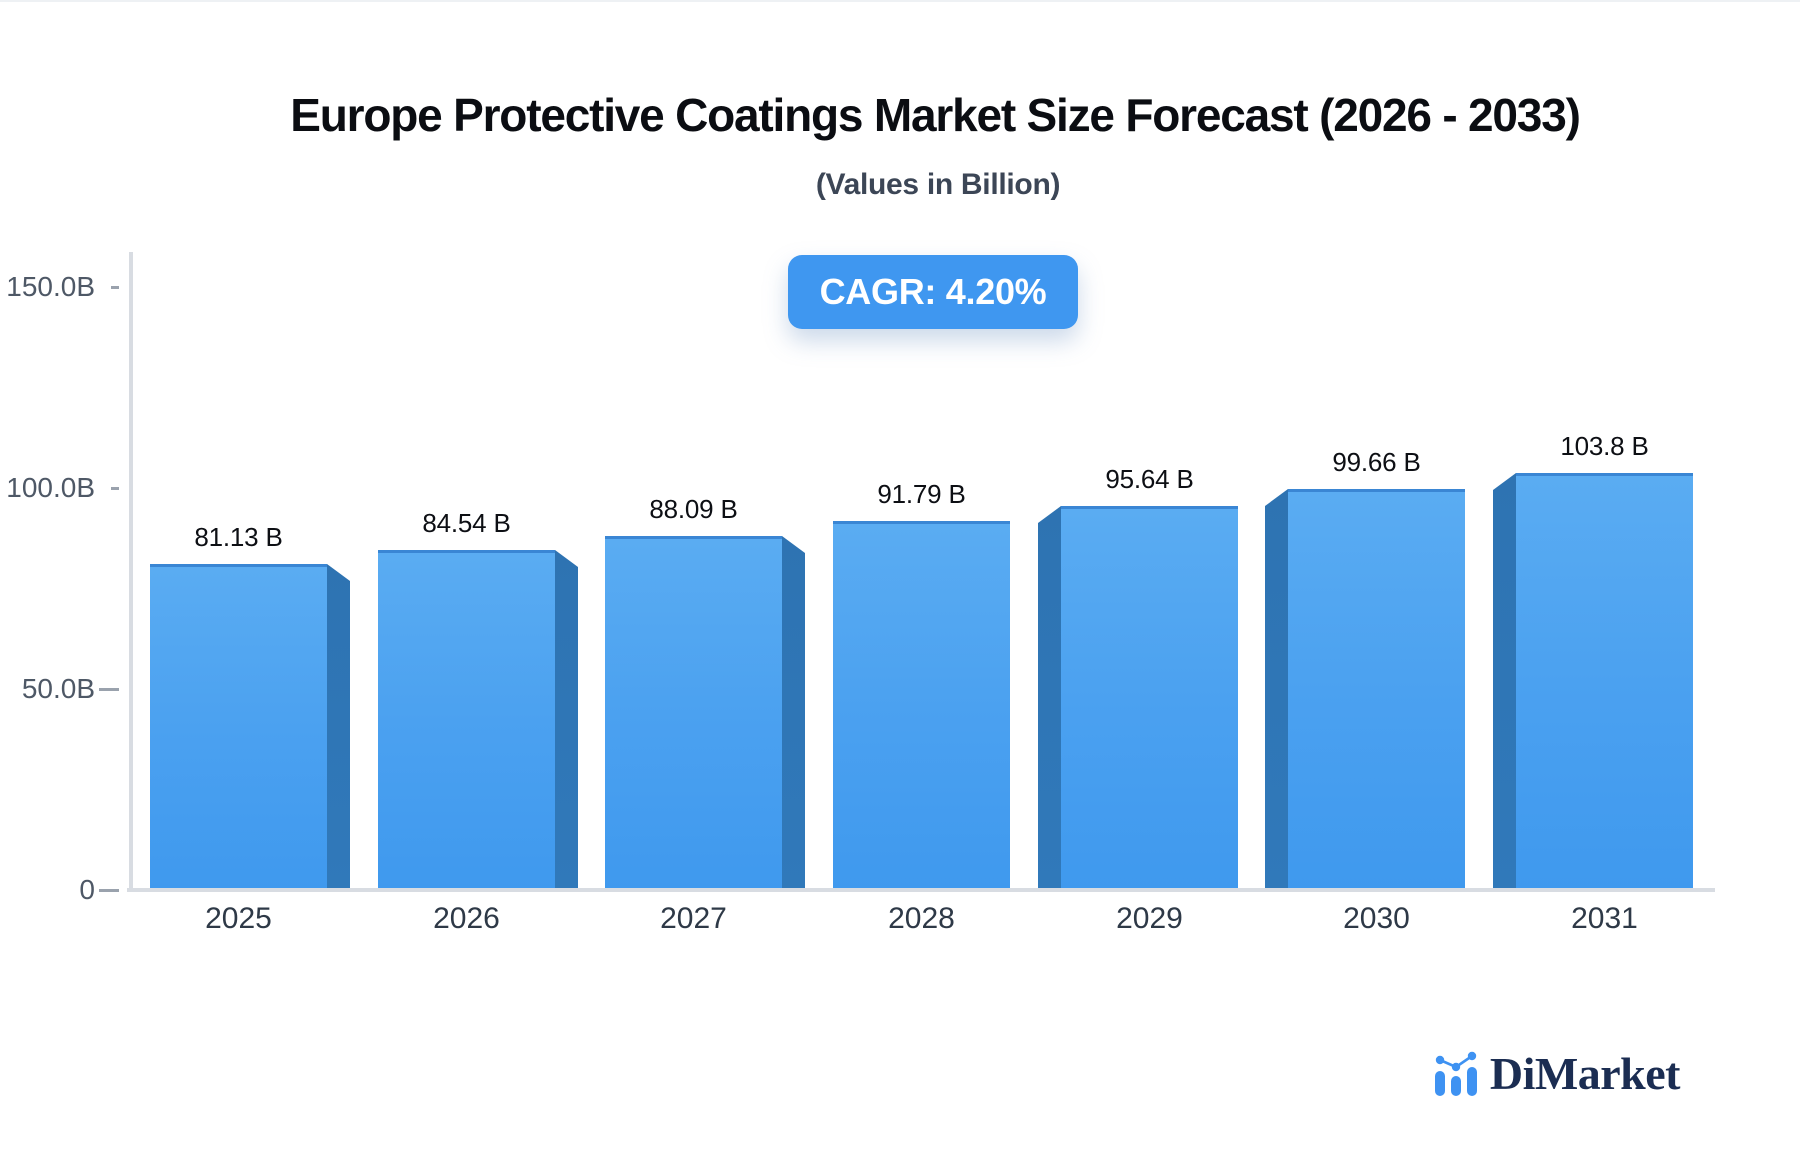  I want to click on x-axis-label-2030: 2030, so click(1376, 918).